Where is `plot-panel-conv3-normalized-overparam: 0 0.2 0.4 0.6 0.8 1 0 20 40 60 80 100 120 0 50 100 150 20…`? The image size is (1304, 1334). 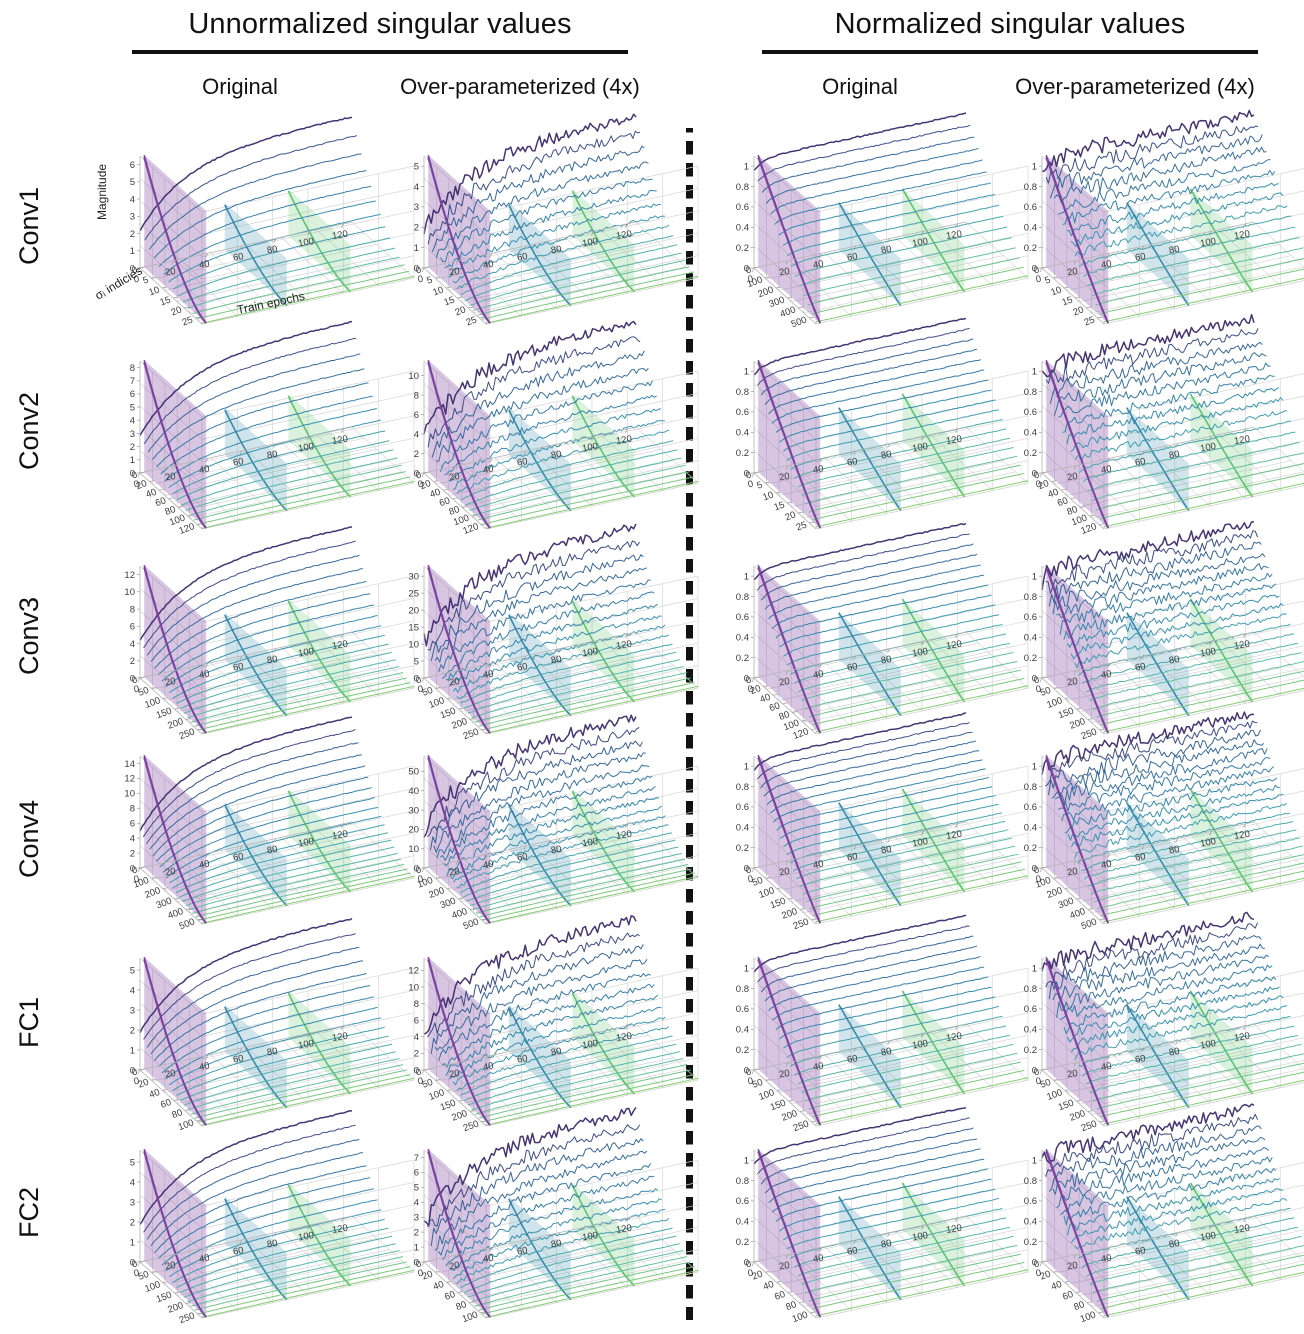
plot-panel-conv3-normalized-overparam: 0 0.2 0.4 0.6 0.8 1 0 20 40 60 80 100 120 0 50 100 150 20… is located at coordinates (1147, 631).